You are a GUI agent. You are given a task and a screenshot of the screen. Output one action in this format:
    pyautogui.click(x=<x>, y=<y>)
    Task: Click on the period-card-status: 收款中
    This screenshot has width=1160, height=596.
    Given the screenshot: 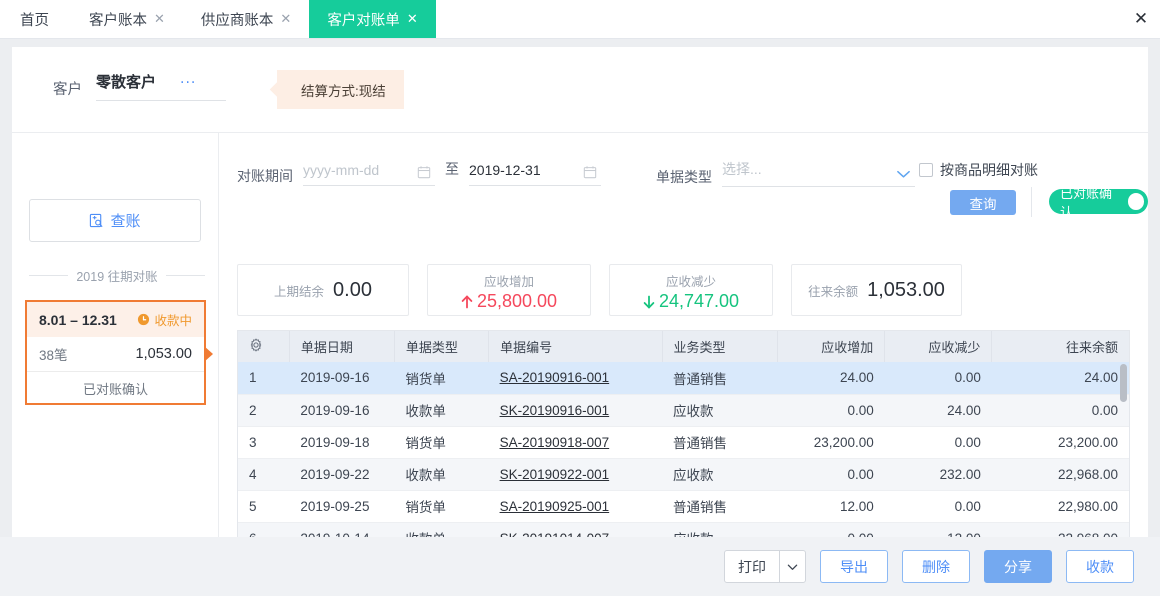 What is the action you would take?
    pyautogui.click(x=164, y=319)
    